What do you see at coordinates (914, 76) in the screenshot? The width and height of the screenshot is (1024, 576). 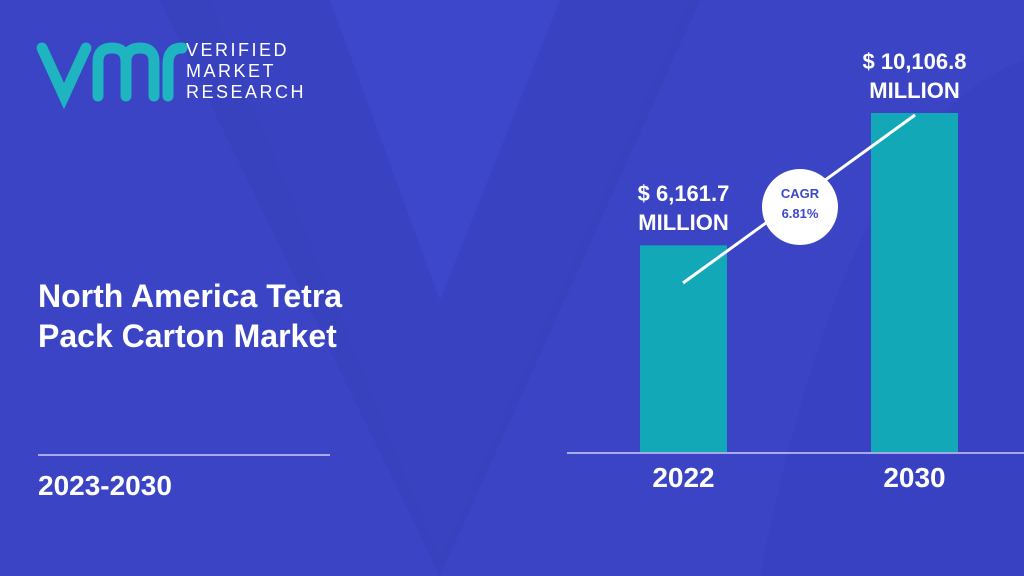 I see `value-label: $ 10,106.8 MILLION` at bounding box center [914, 76].